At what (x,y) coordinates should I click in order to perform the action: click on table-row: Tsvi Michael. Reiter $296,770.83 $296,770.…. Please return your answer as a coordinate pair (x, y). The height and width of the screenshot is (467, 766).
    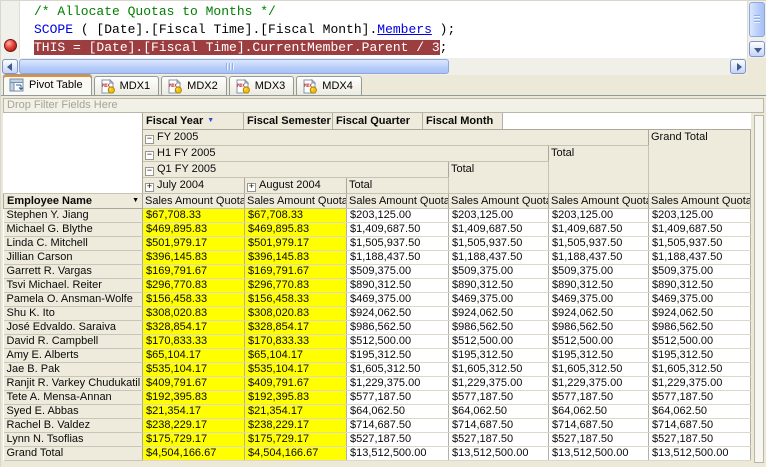
    Looking at the image, I should click on (377, 285).